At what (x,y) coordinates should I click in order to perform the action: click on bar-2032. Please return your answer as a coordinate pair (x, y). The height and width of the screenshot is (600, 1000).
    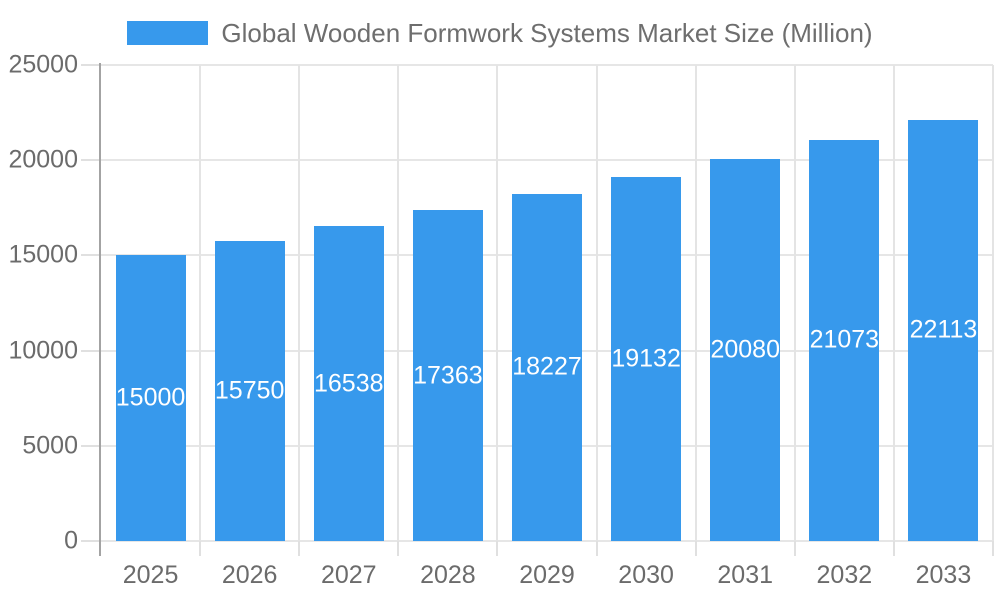
    Looking at the image, I should click on (844, 340).